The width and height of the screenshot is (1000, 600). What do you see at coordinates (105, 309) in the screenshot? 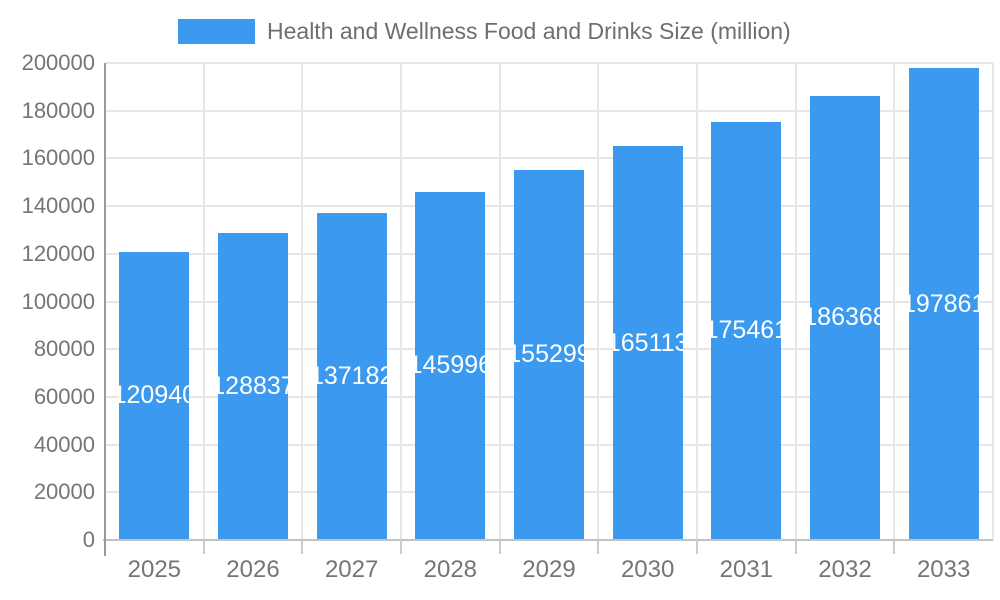
I see `y-axis-line` at bounding box center [105, 309].